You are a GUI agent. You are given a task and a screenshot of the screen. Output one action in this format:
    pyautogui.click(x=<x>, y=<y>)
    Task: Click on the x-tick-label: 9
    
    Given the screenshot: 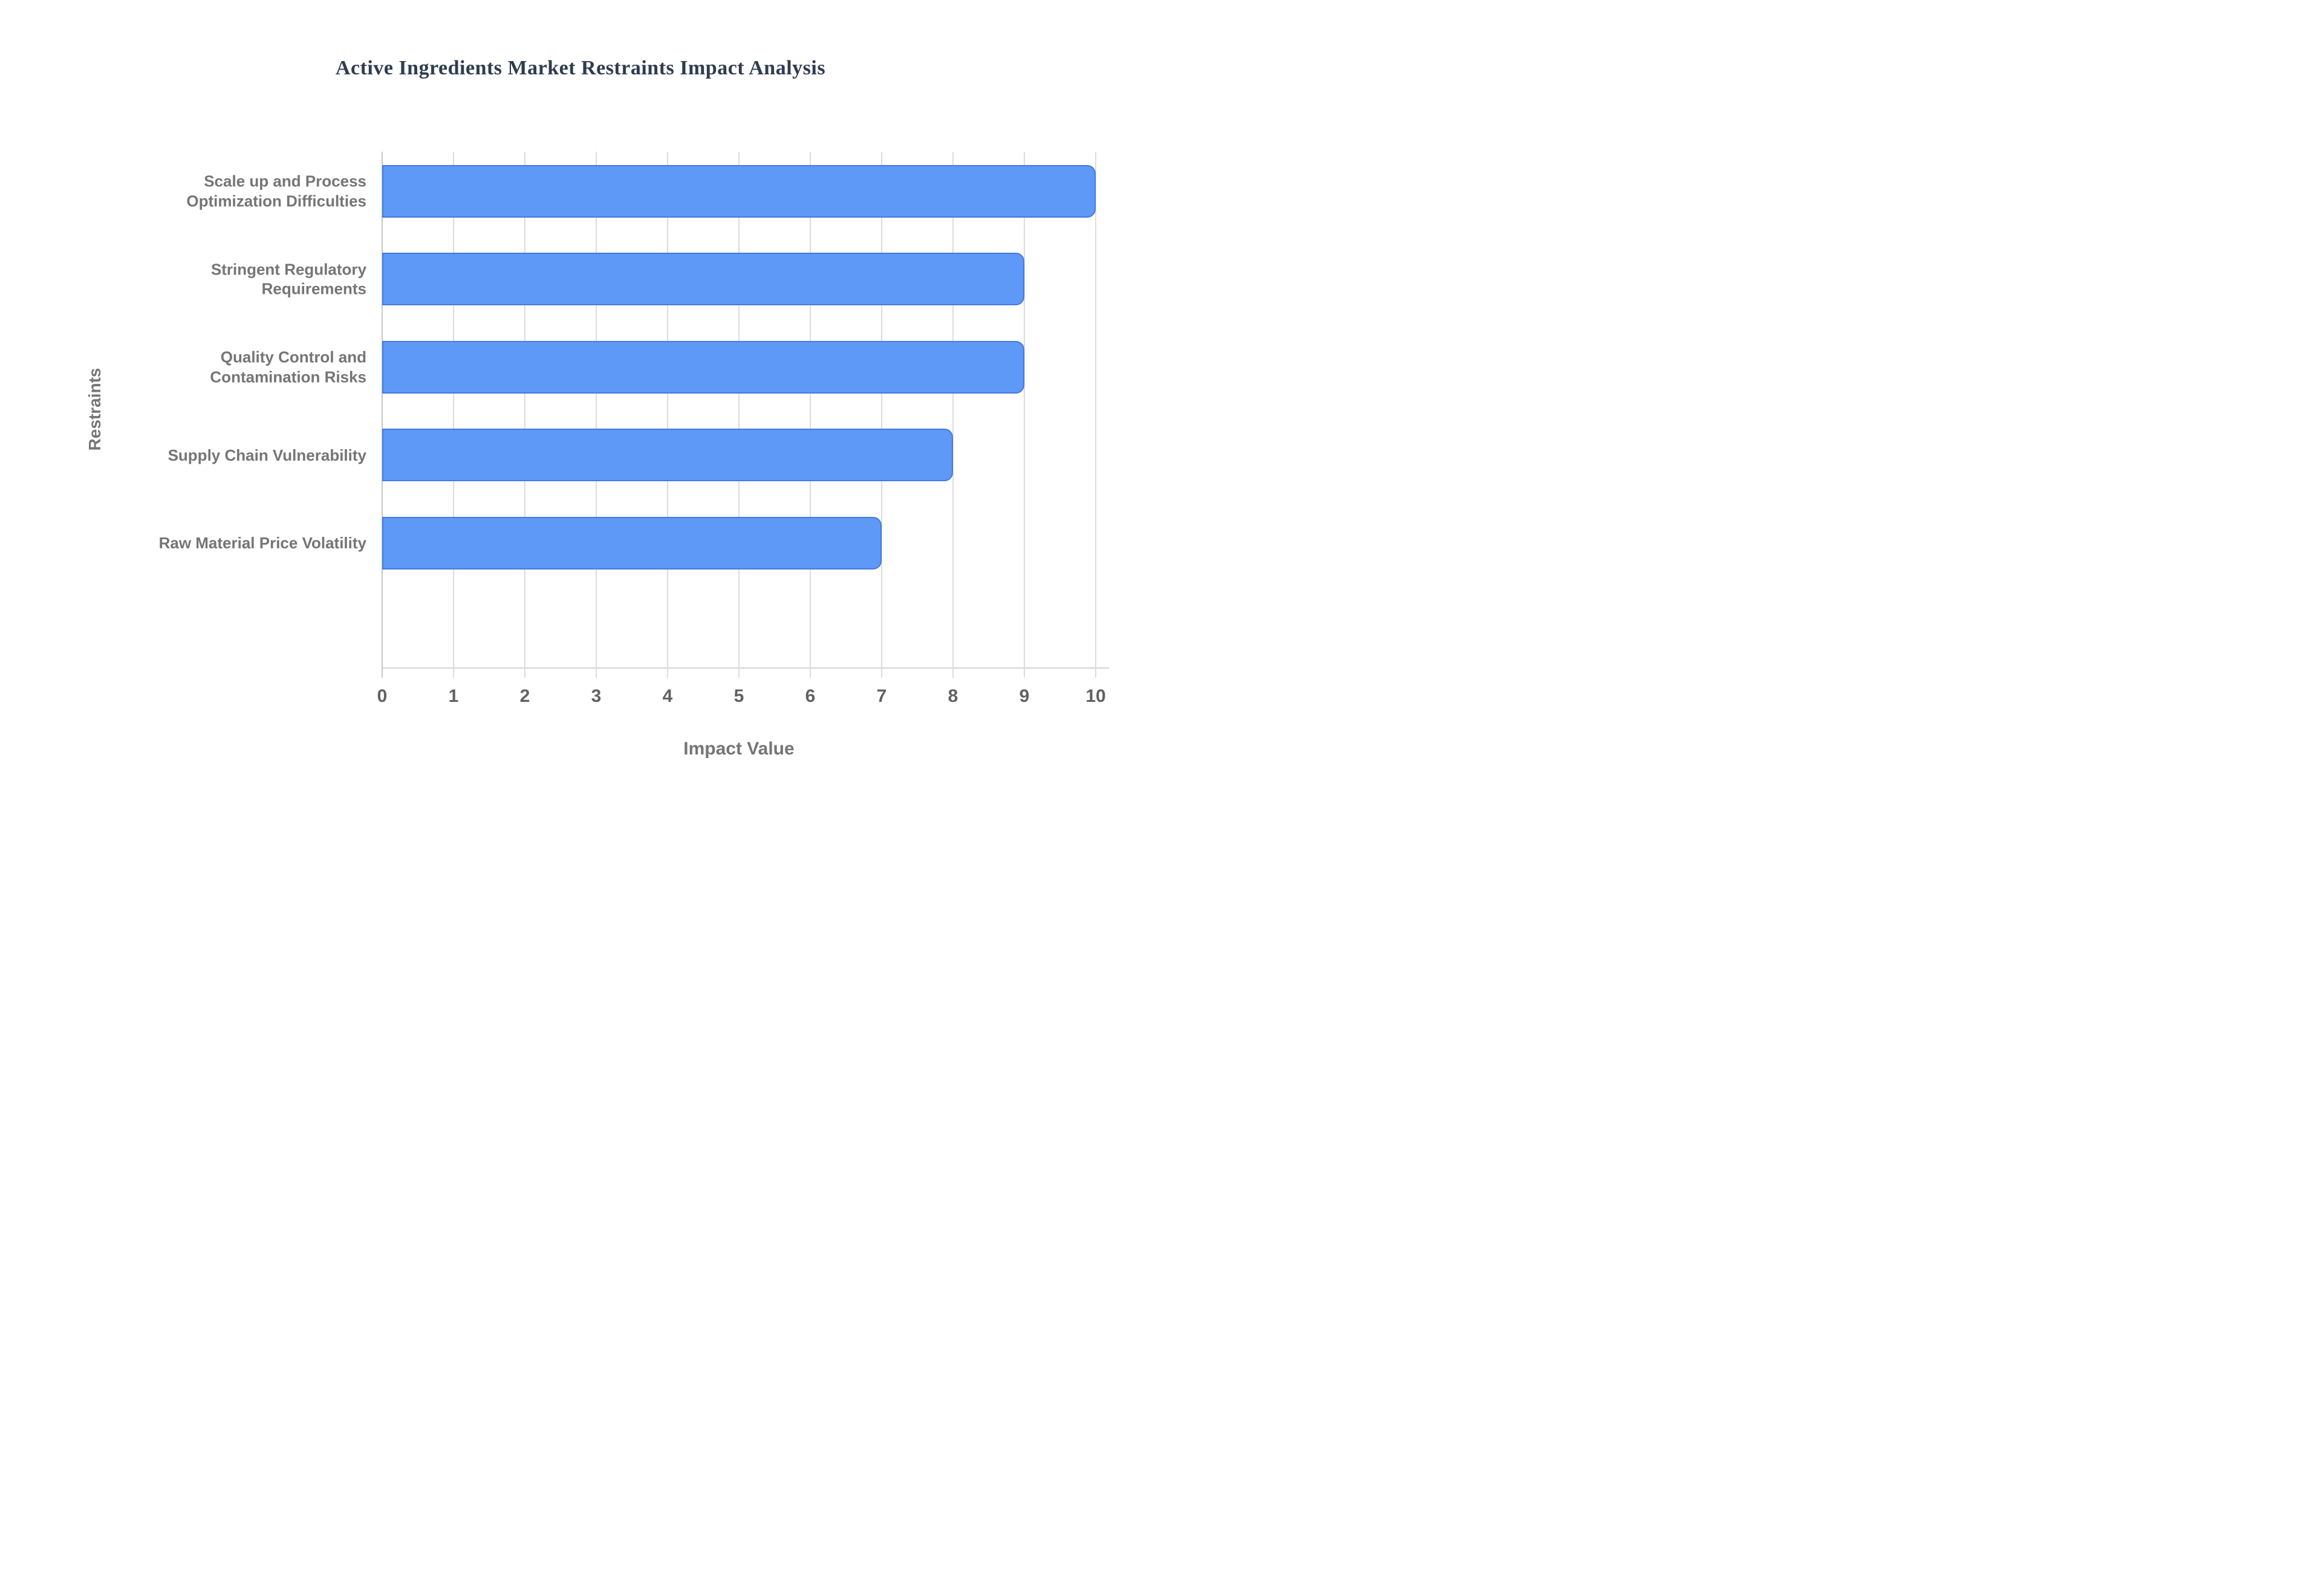 What is the action you would take?
    pyautogui.click(x=1024, y=696)
    